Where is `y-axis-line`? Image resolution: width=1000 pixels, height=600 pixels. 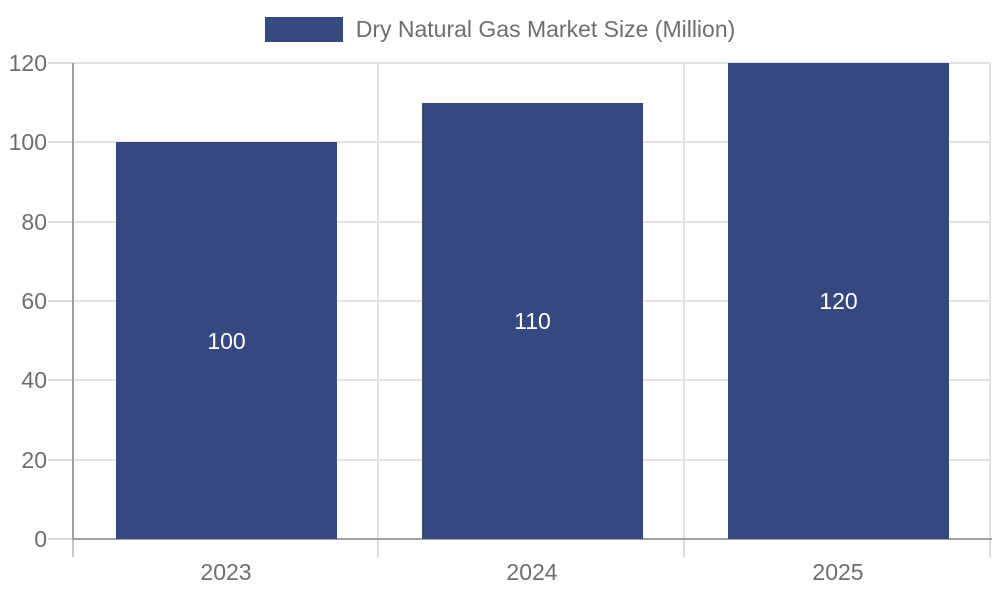
y-axis-line is located at coordinates (73, 301).